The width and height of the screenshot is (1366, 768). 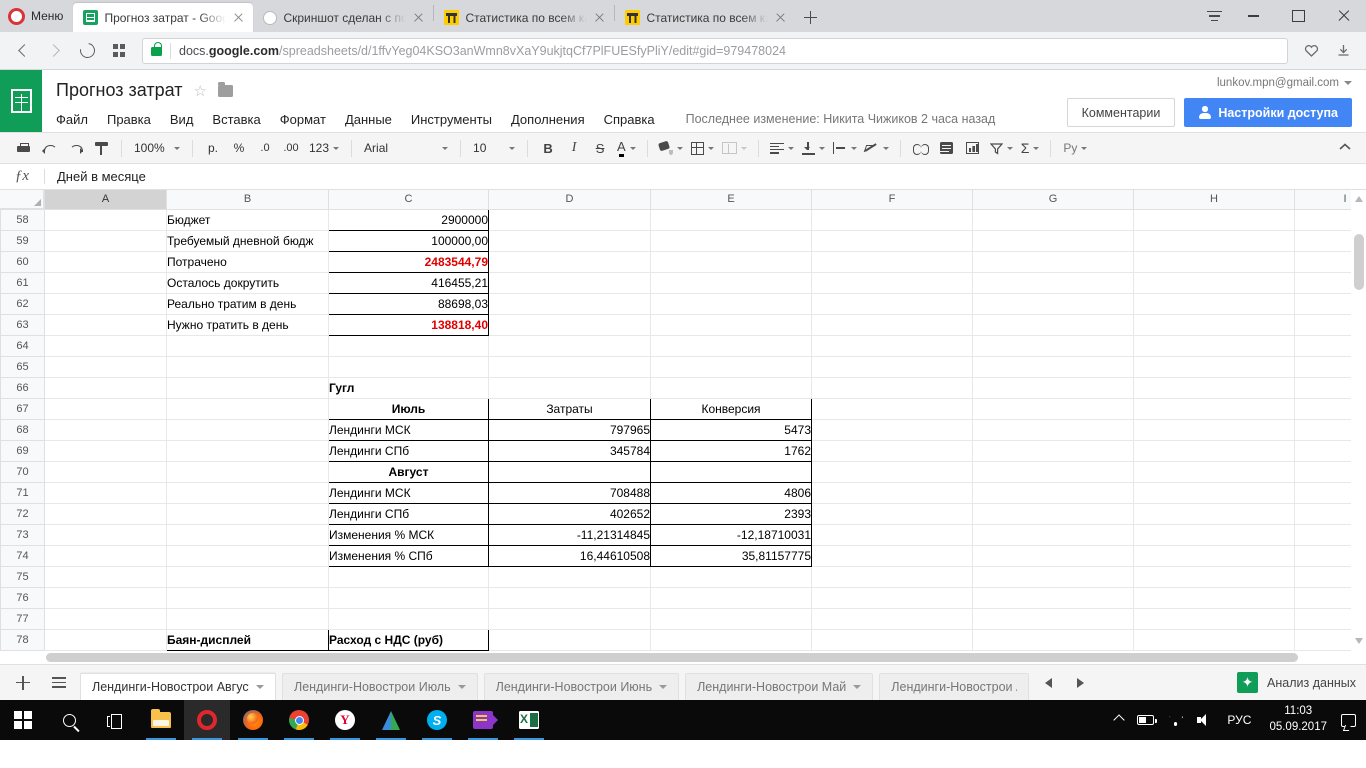 I want to click on row-header: 59, so click(x=22, y=240).